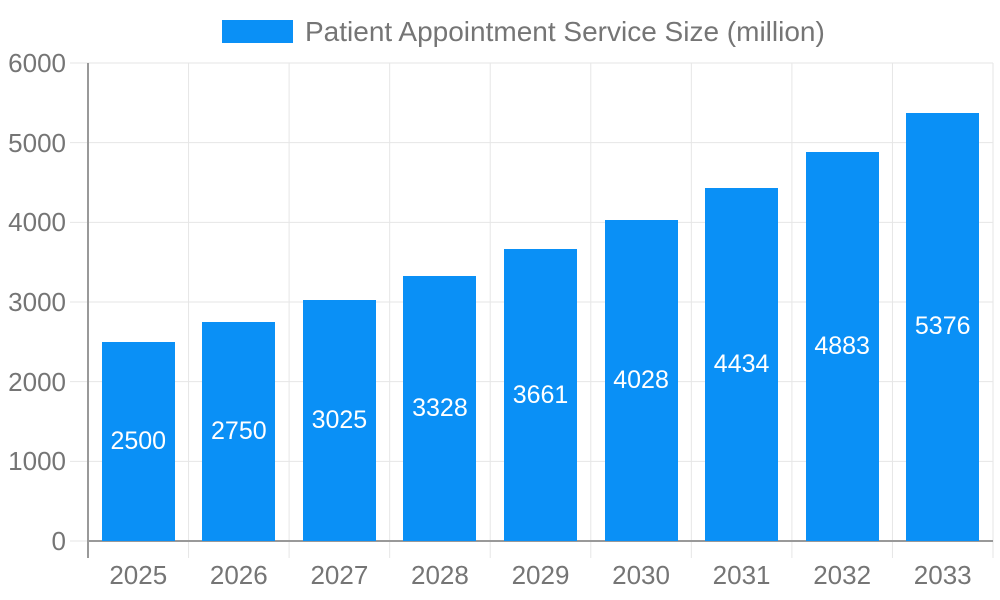  I want to click on y-tick-label-2000: 2000, so click(37, 381).